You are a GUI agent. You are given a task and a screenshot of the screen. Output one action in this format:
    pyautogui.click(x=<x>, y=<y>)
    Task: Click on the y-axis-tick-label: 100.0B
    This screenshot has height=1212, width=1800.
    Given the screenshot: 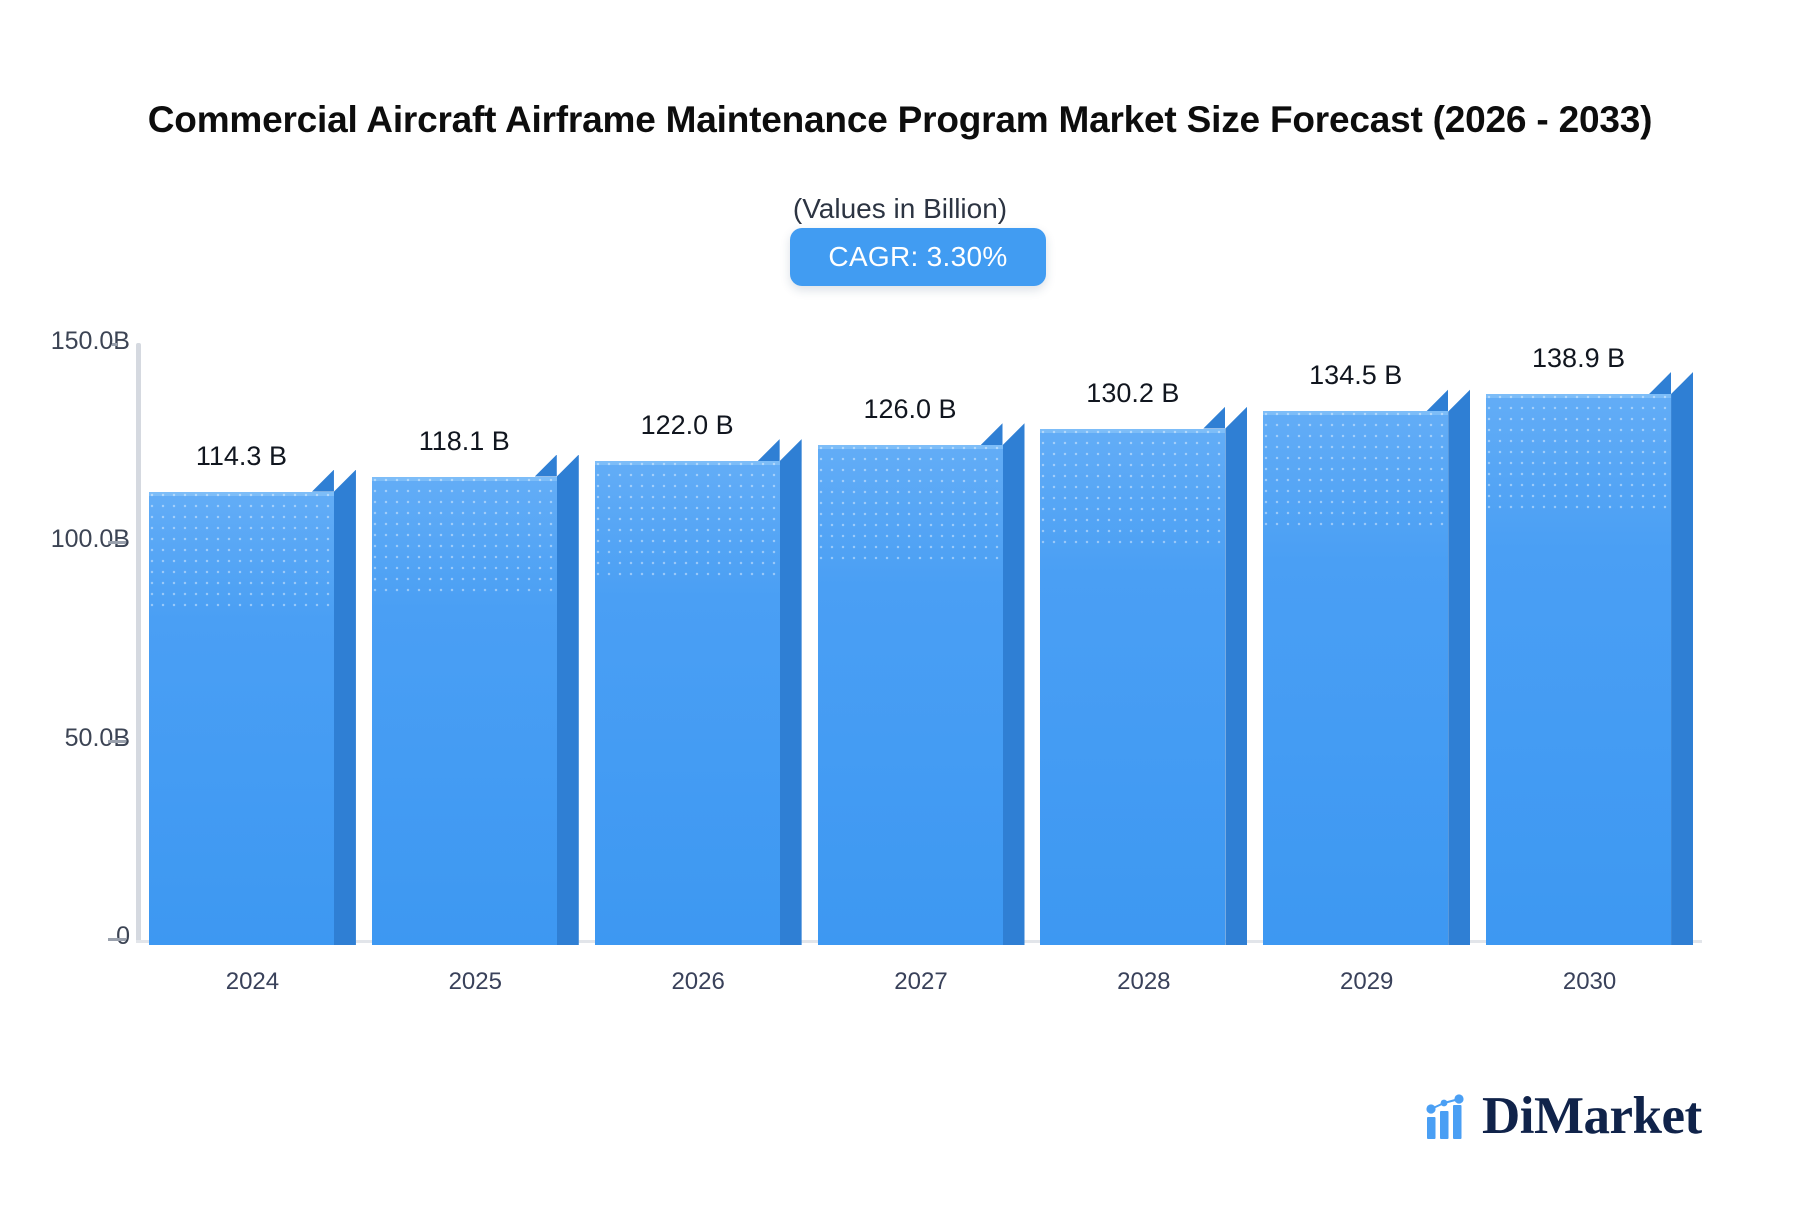 What is the action you would take?
    pyautogui.click(x=90, y=539)
    